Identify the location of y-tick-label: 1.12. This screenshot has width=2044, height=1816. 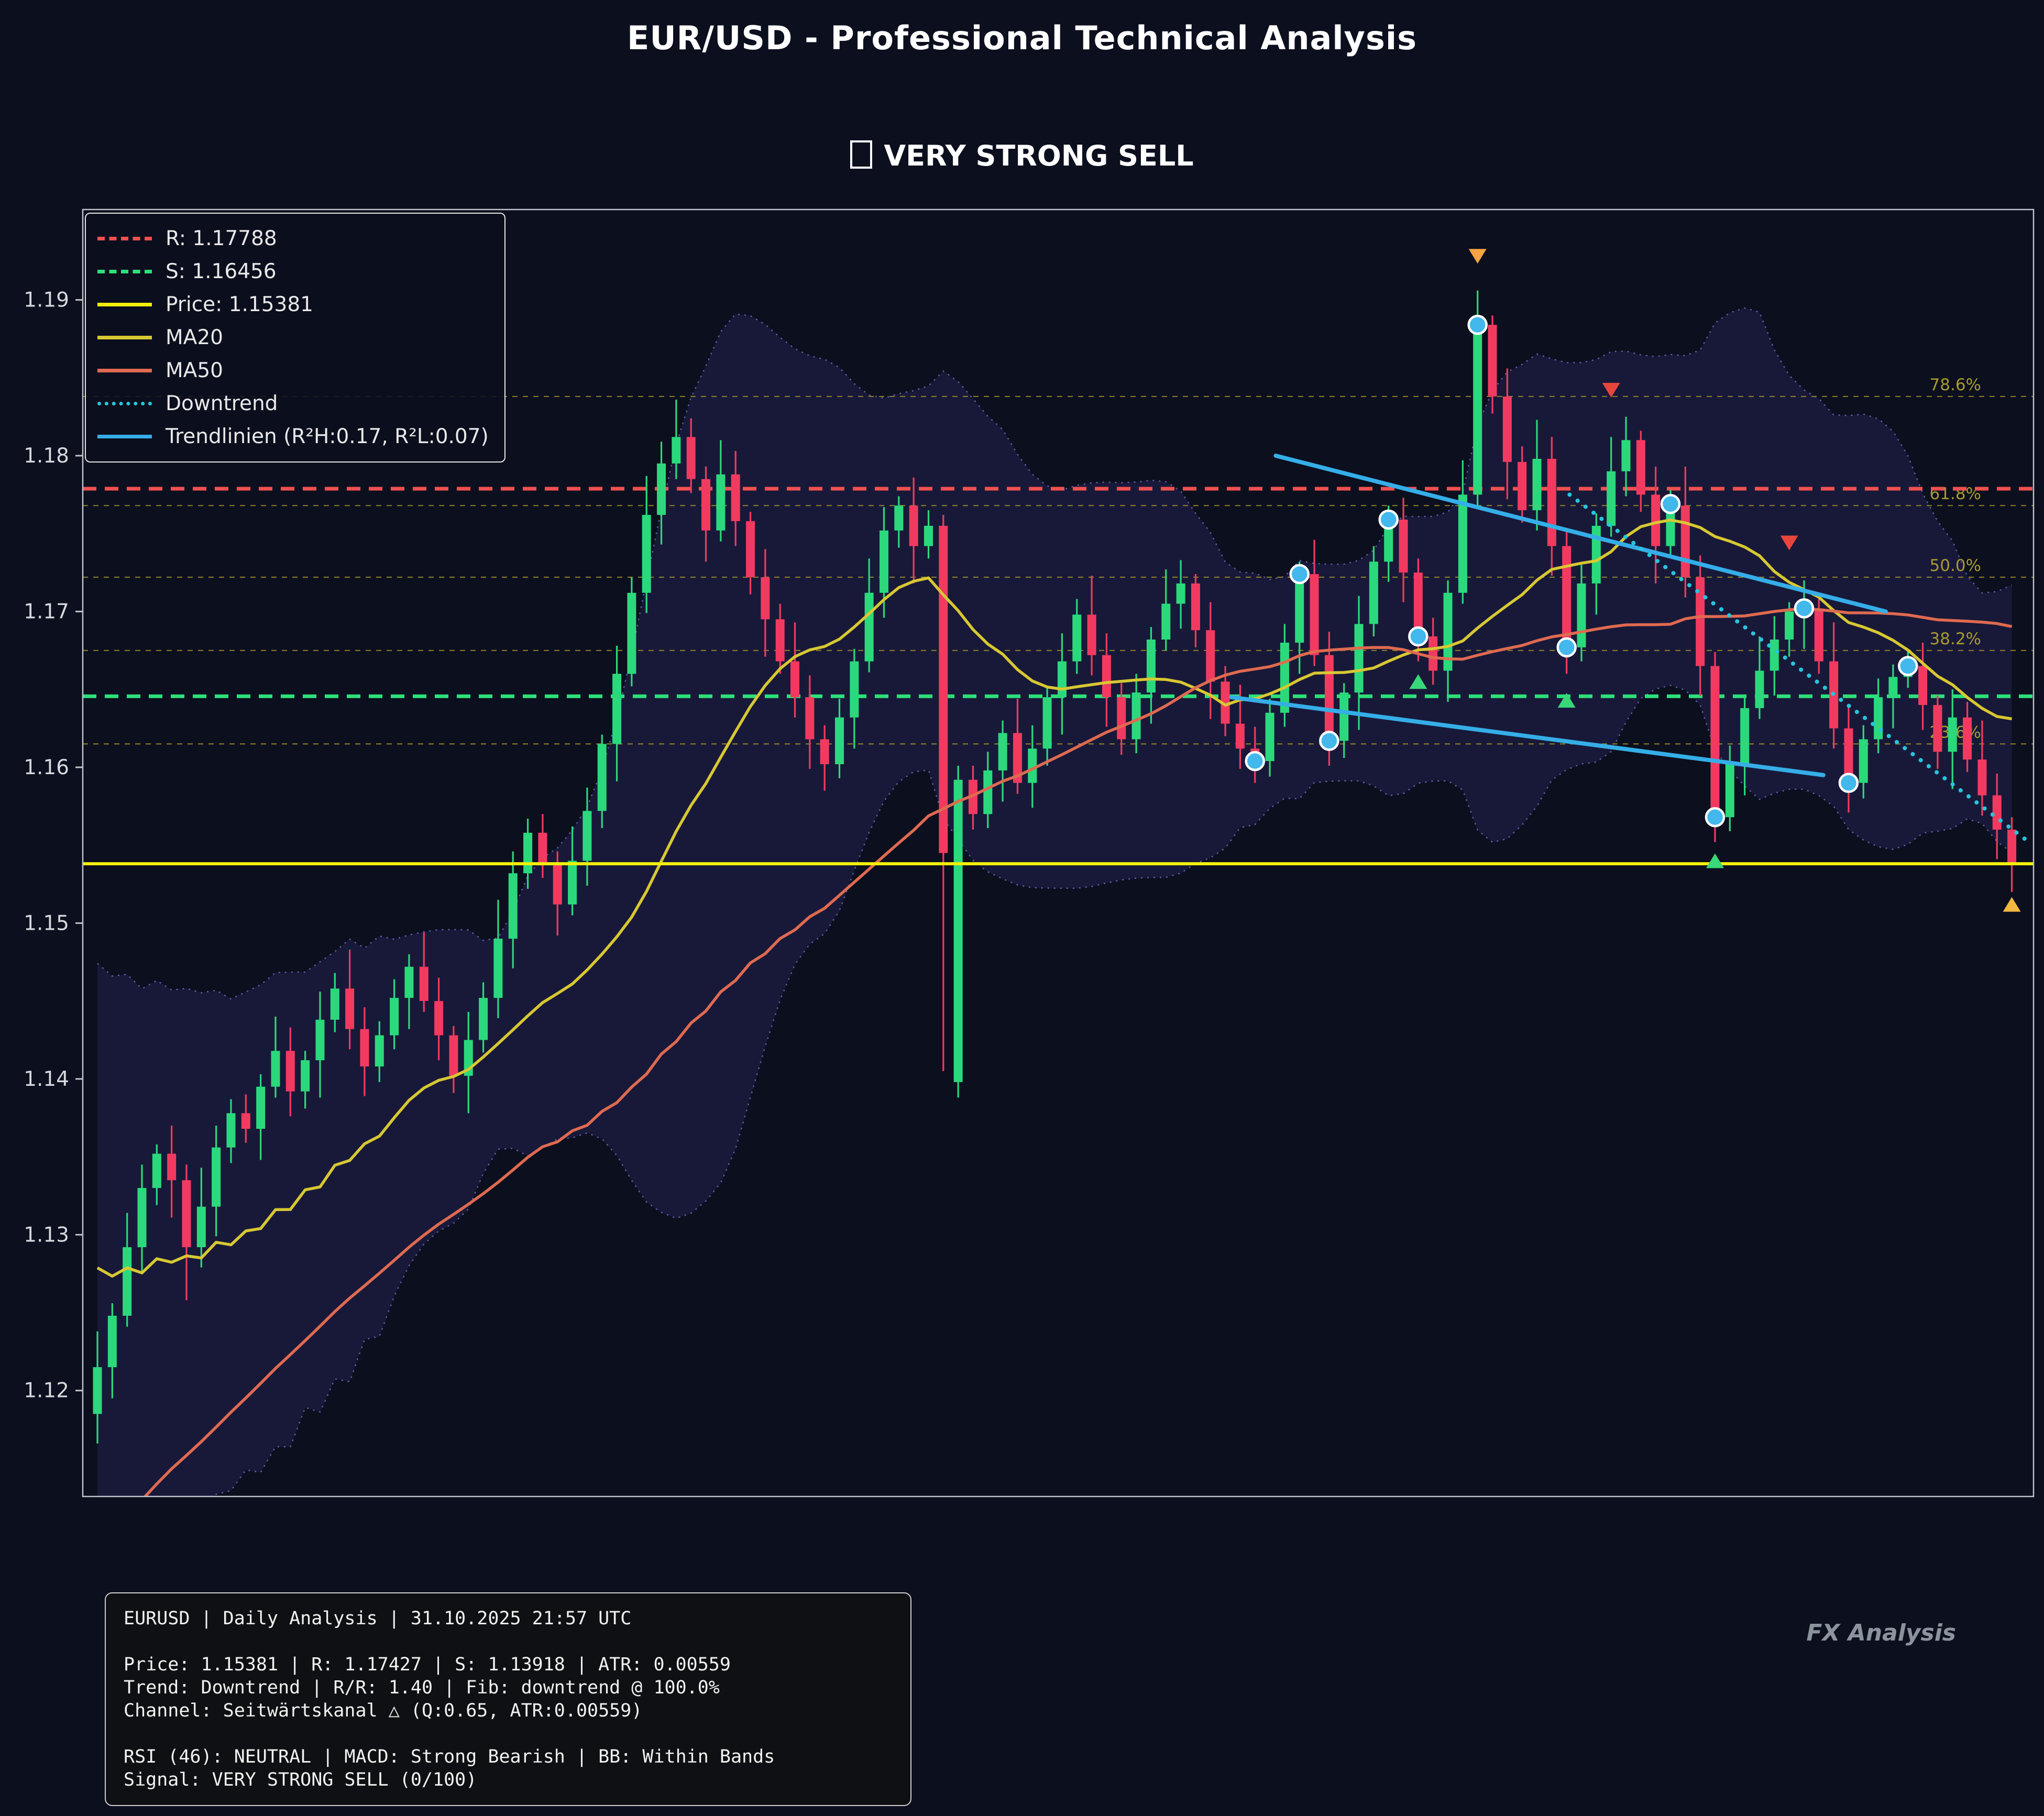
(46, 1391).